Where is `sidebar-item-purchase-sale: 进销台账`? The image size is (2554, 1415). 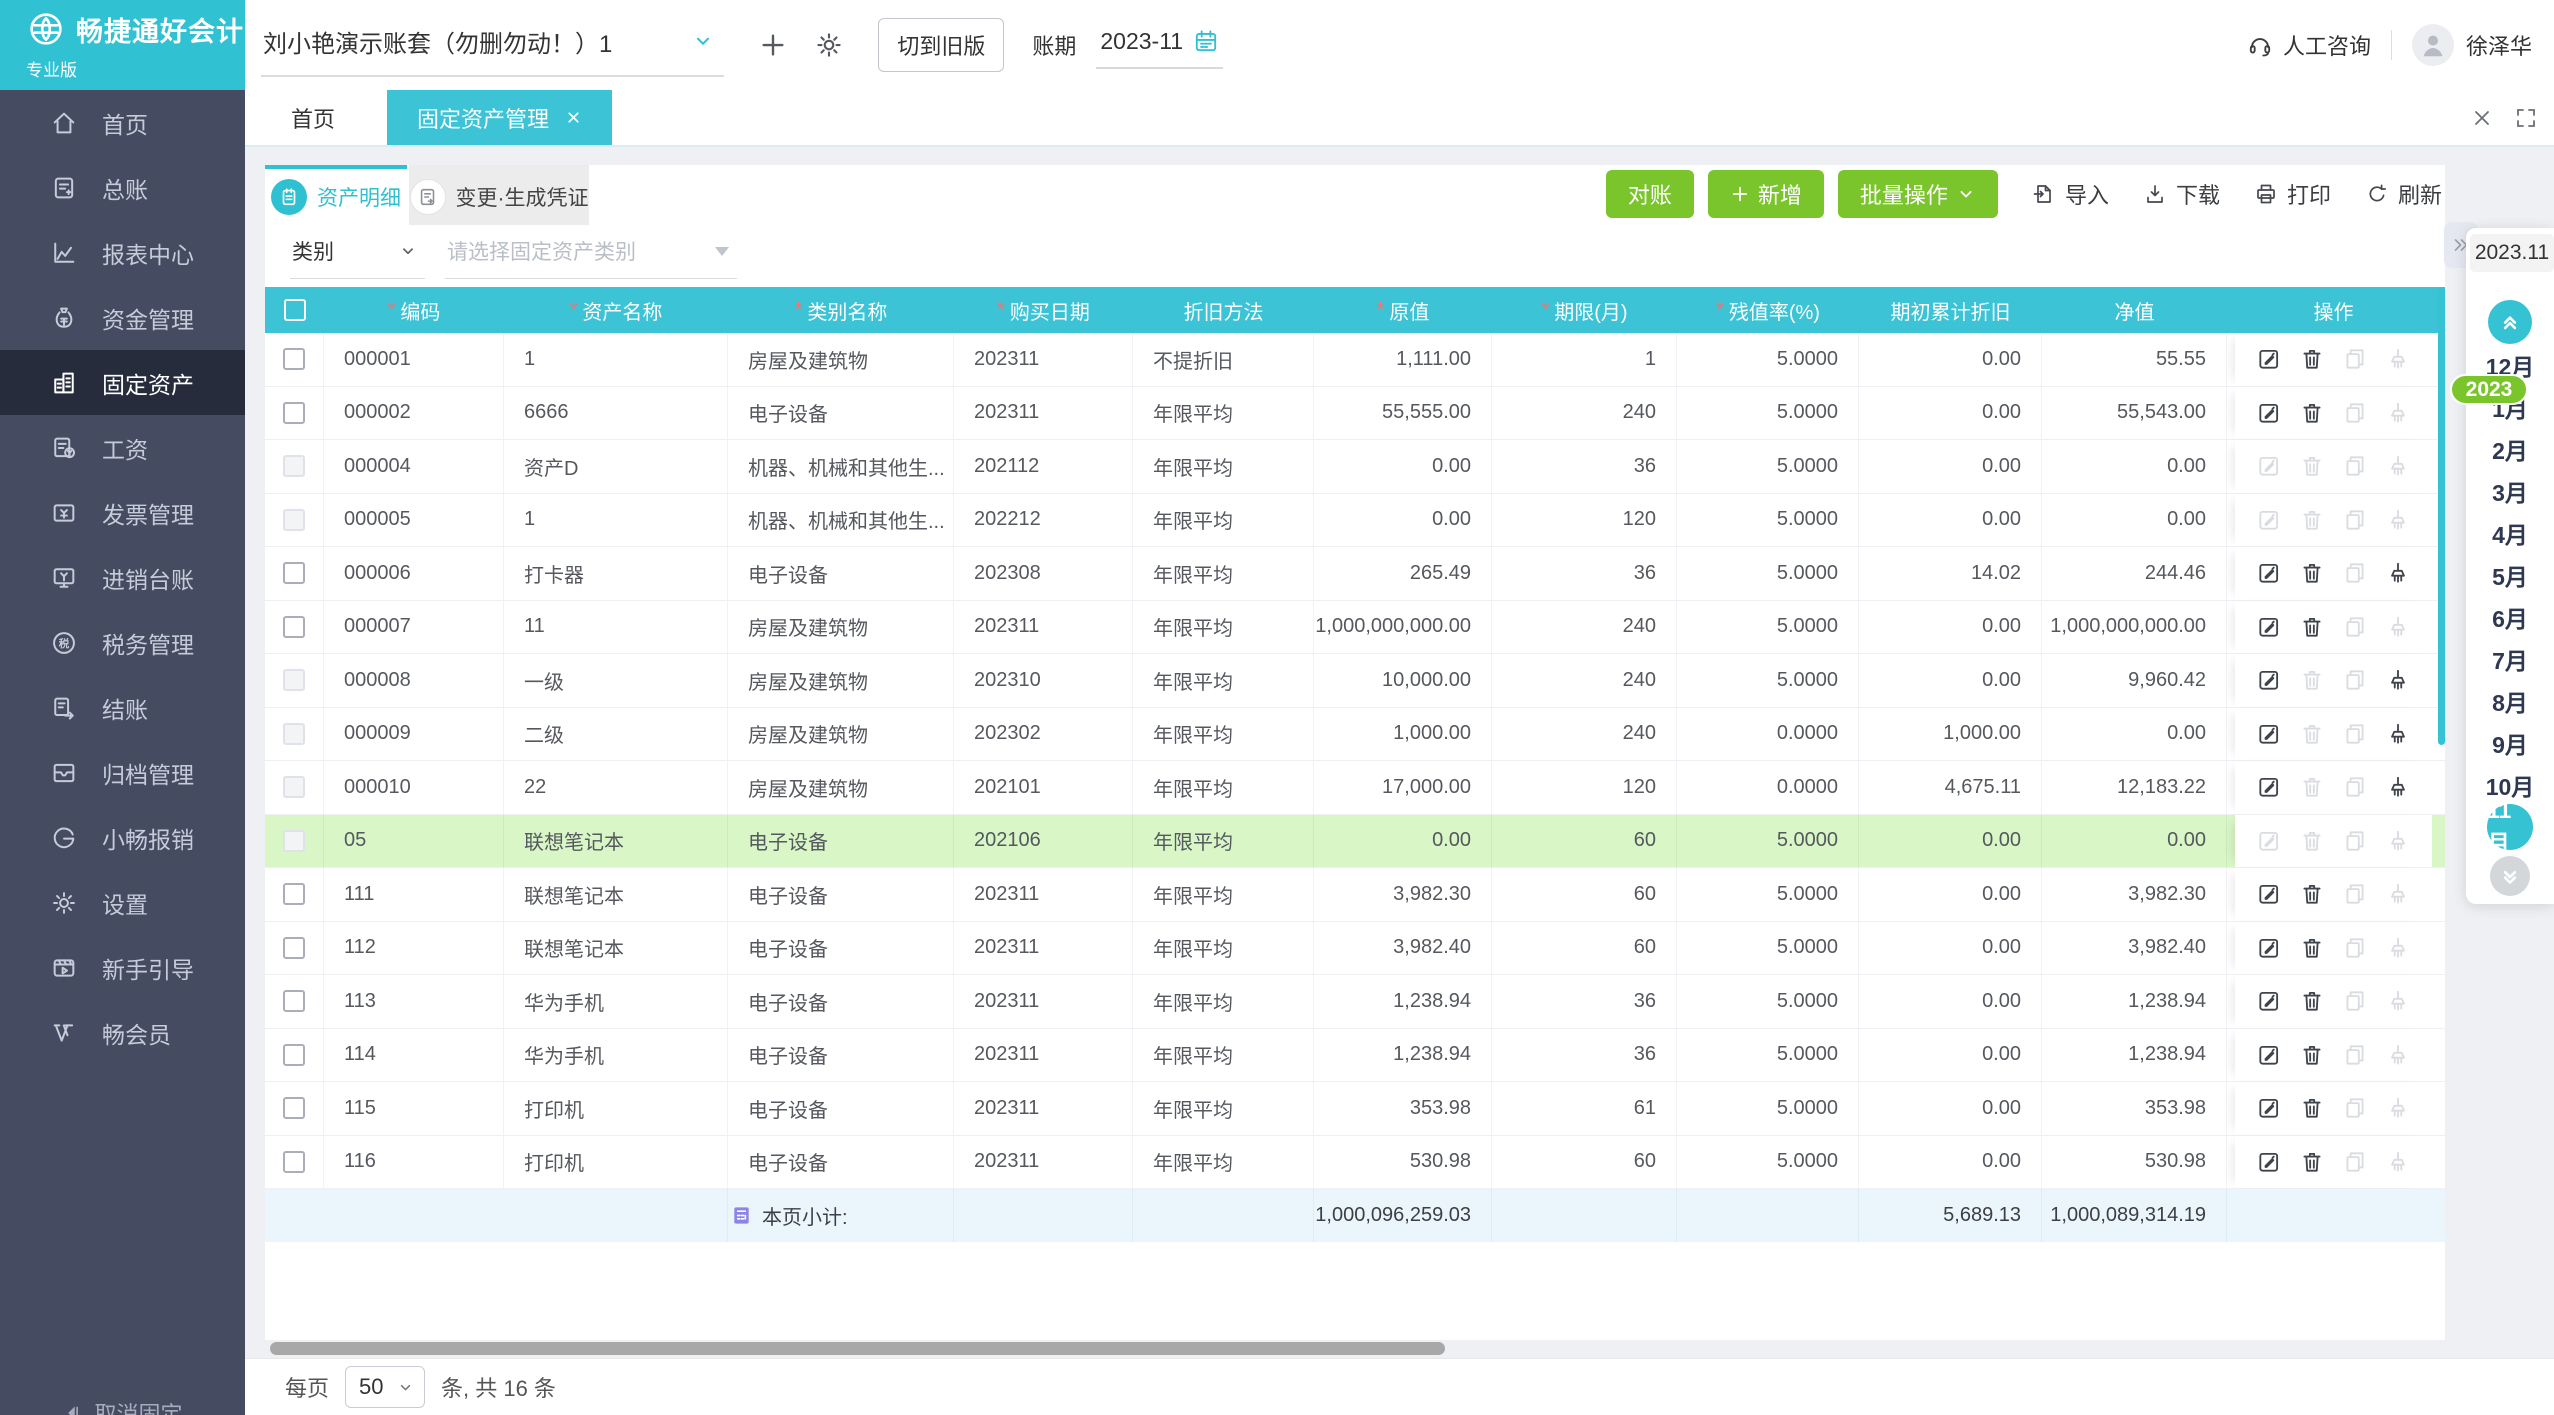 sidebar-item-purchase-sale: 进销台账 is located at coordinates (122, 577).